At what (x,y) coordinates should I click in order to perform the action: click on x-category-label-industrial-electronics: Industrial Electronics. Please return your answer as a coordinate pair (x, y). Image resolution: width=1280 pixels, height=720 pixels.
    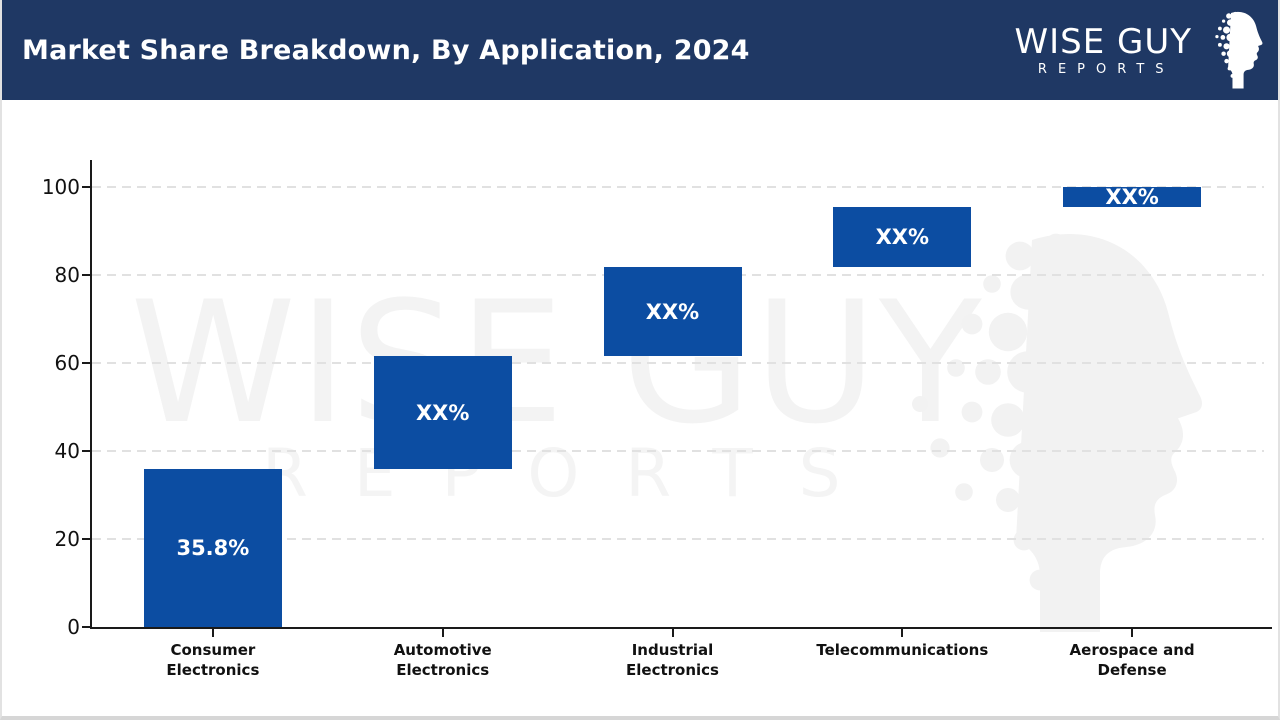
    Looking at the image, I should click on (673, 660).